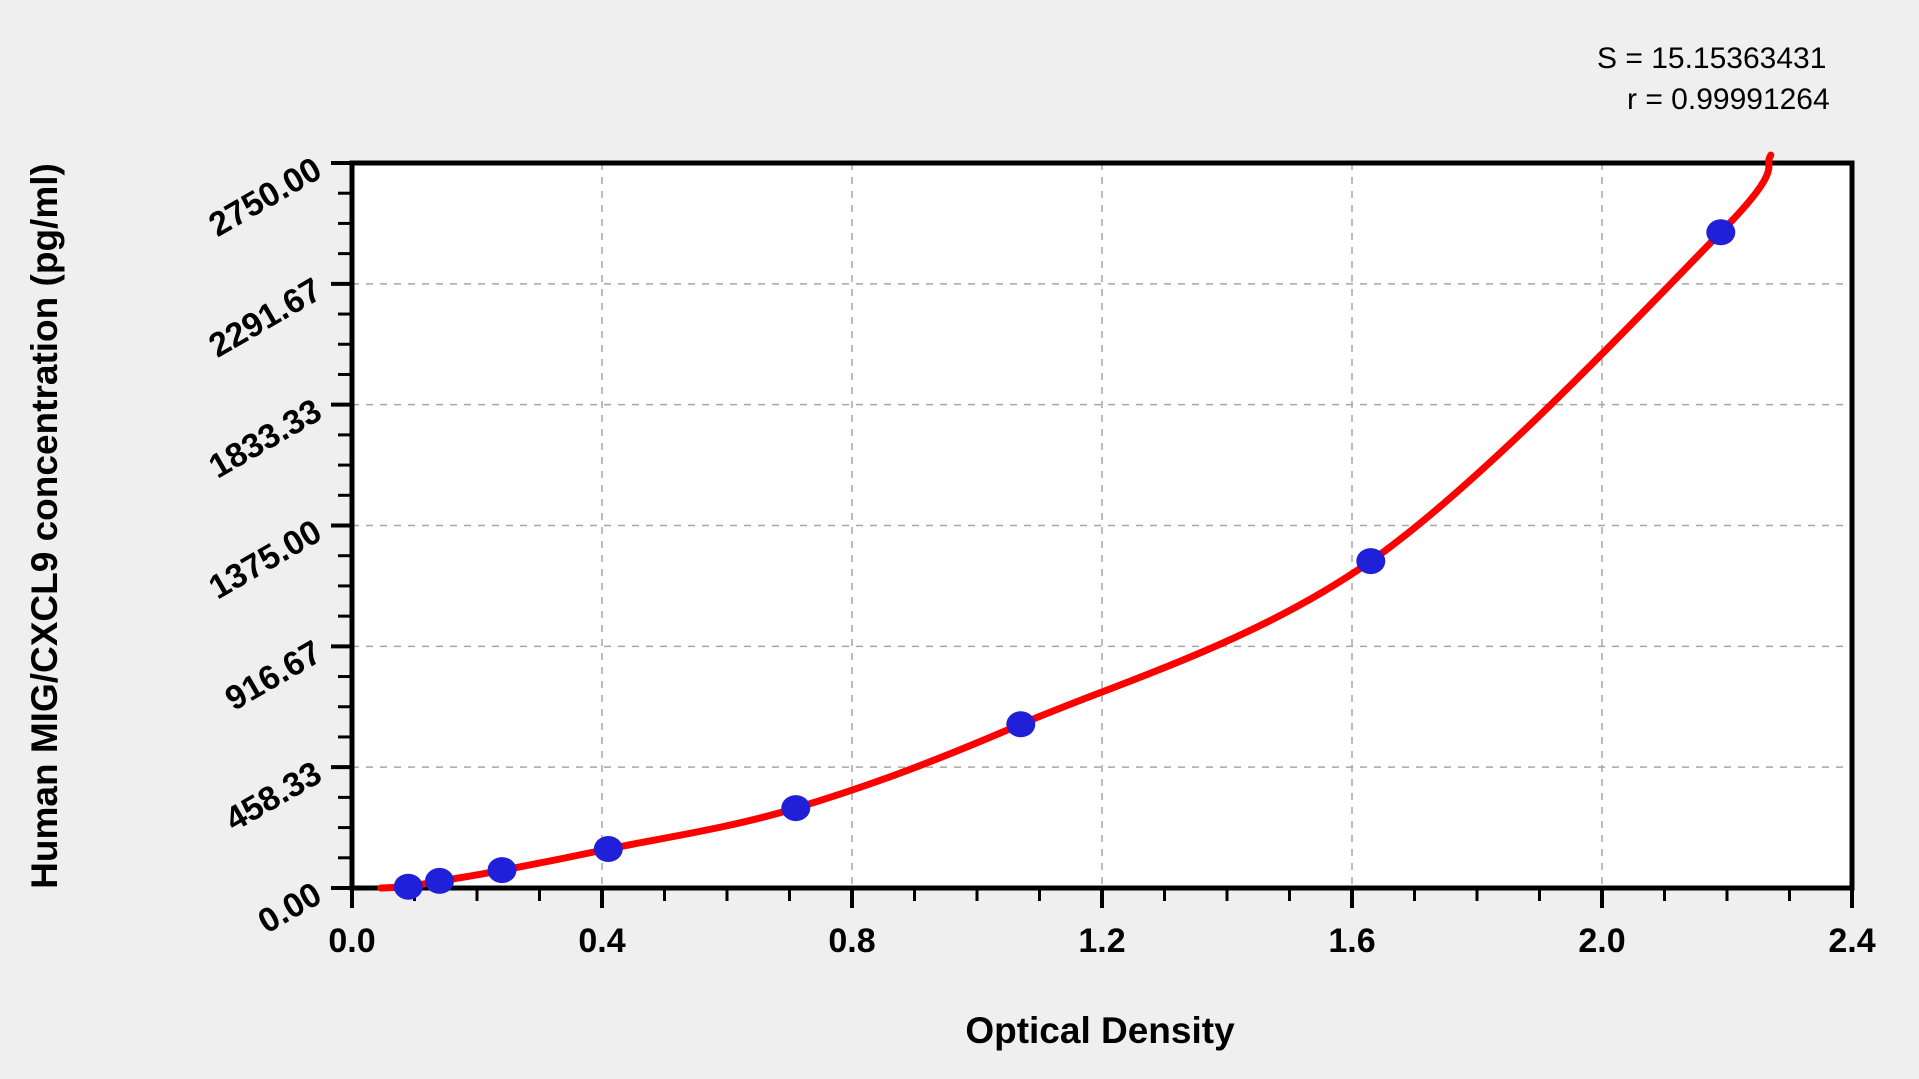 The image size is (1919, 1079). I want to click on y-tick-label: 2291.67, so click(265, 318).